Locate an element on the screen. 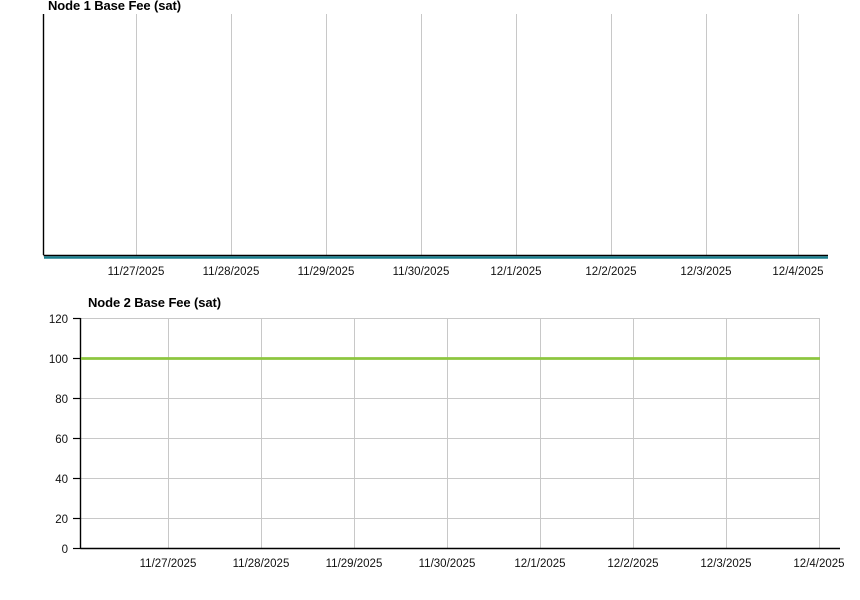  y-tick-label: 60 is located at coordinates (61, 440).